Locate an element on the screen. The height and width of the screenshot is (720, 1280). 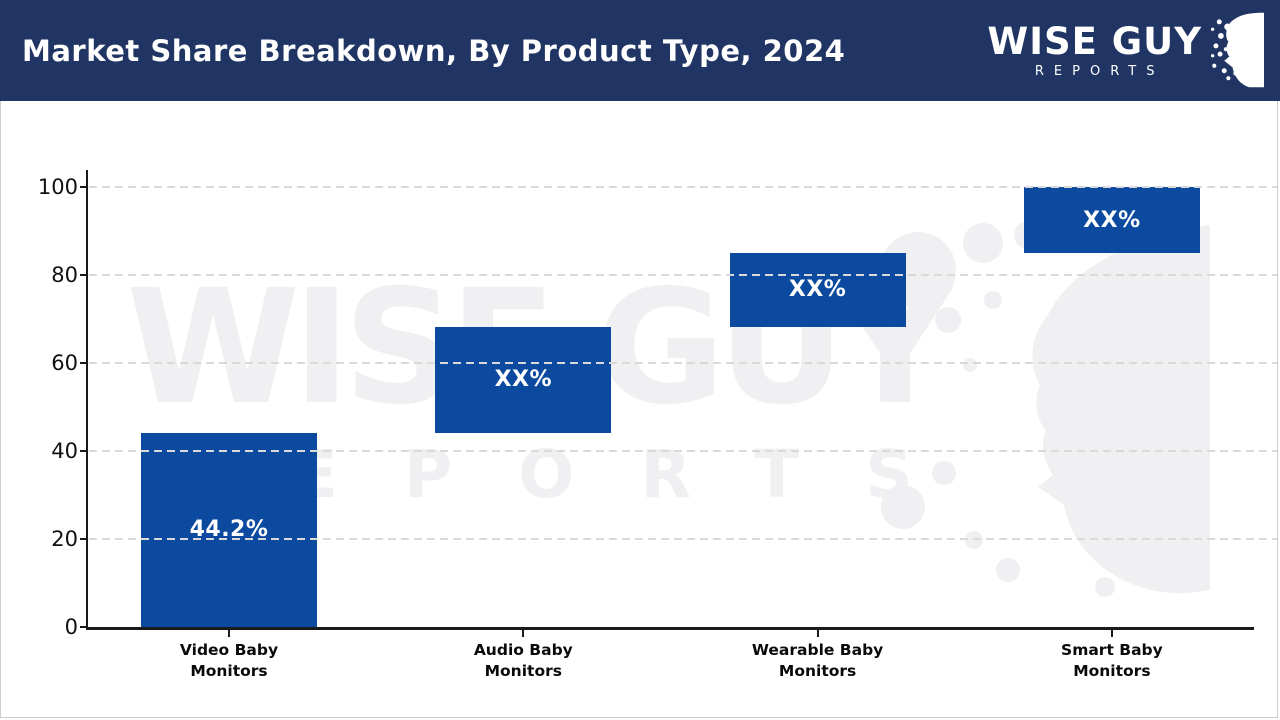
logo-subtext: REPORTS is located at coordinates (1099, 71).